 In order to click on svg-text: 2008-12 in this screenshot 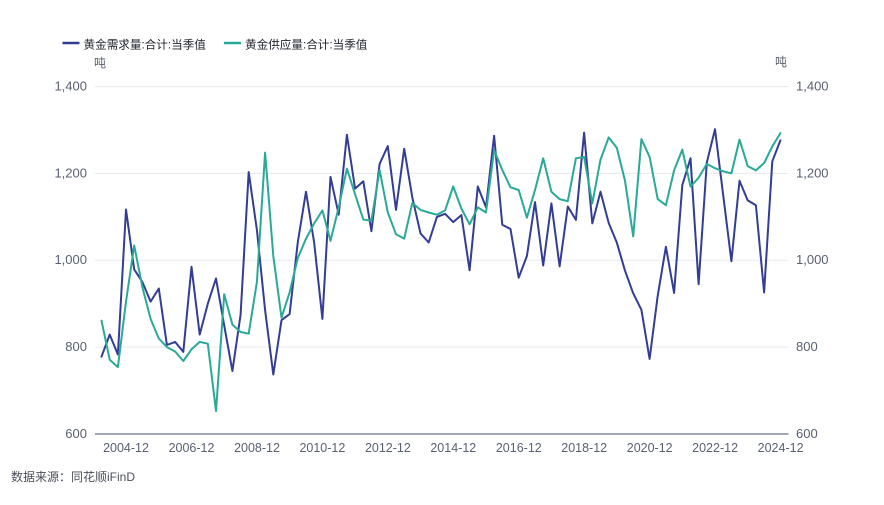, I will do `click(257, 448)`.